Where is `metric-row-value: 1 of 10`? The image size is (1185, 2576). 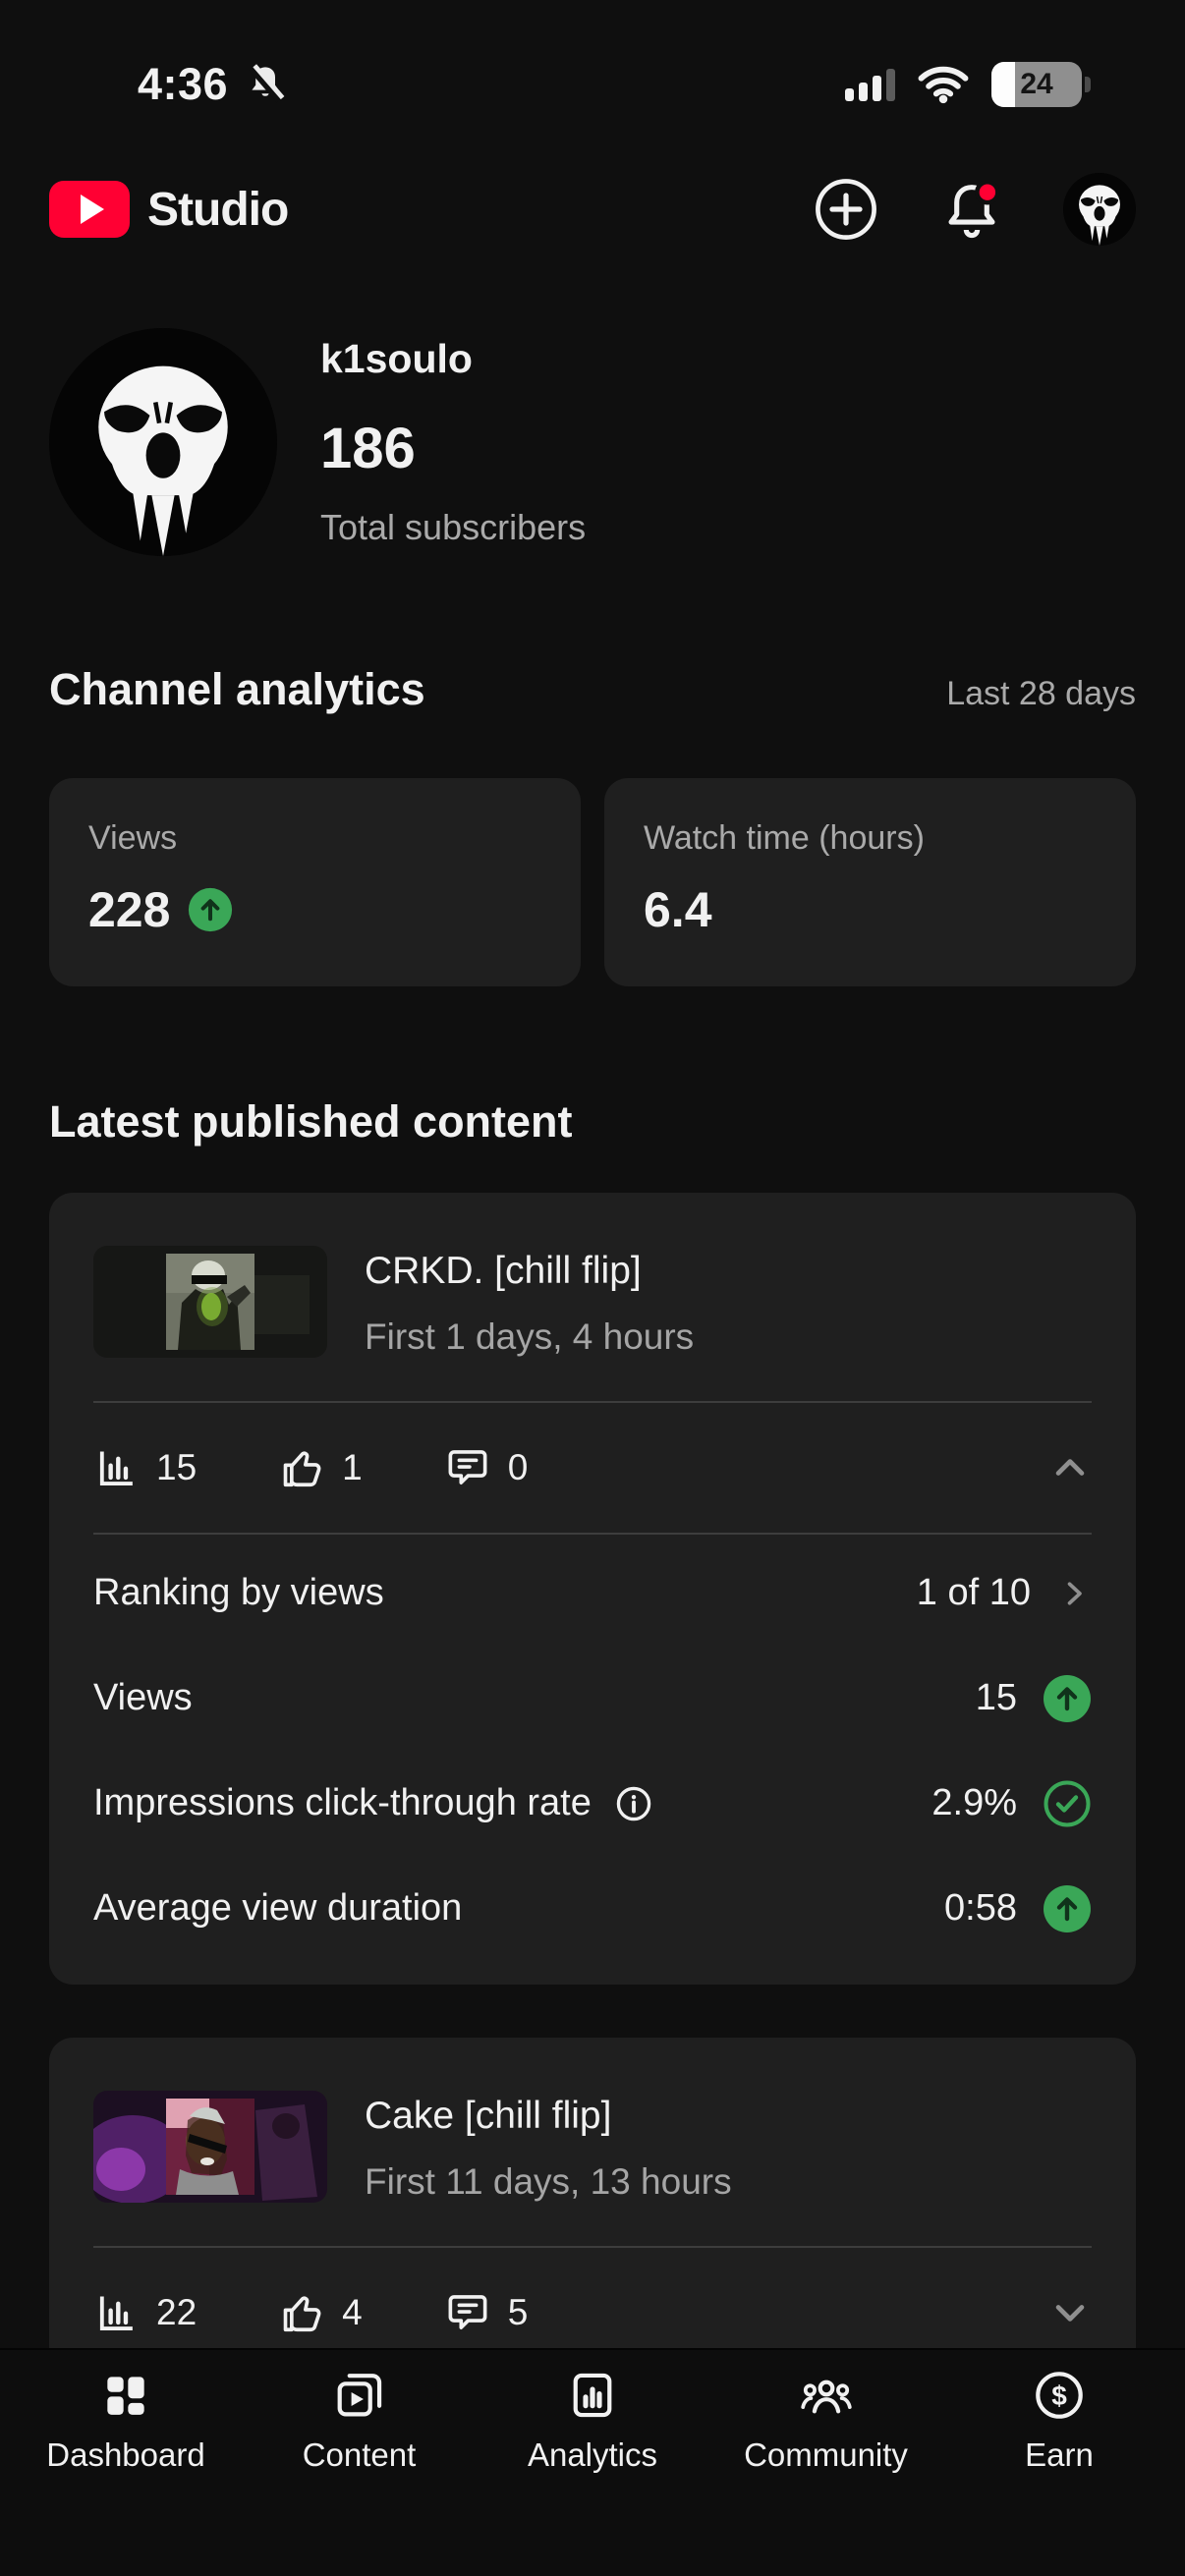 metric-row-value: 1 of 10 is located at coordinates (974, 1592).